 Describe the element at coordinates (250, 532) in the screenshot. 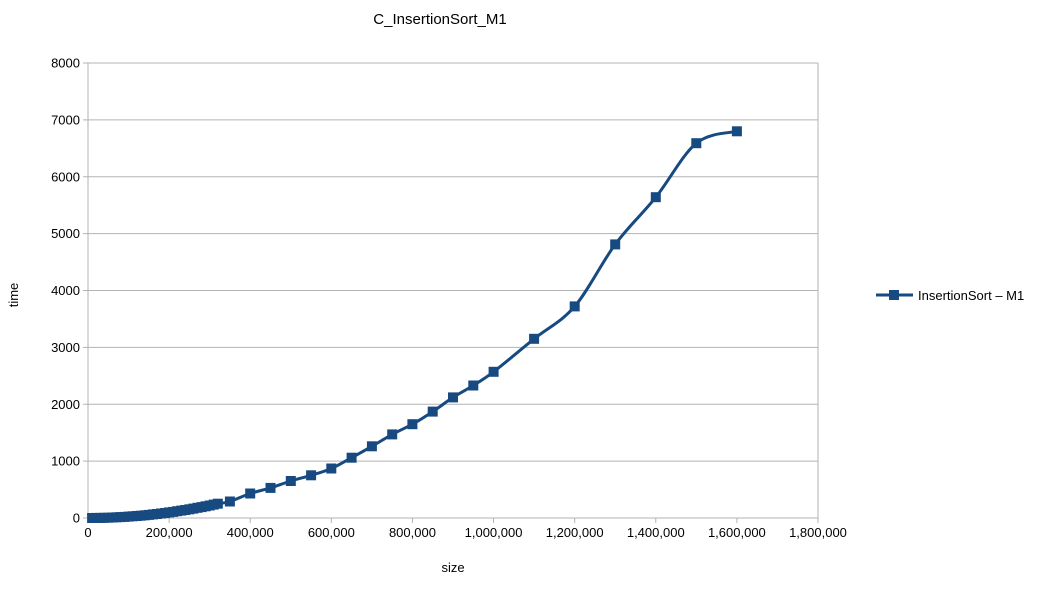

I see `x-tick-label: 400,000` at that location.